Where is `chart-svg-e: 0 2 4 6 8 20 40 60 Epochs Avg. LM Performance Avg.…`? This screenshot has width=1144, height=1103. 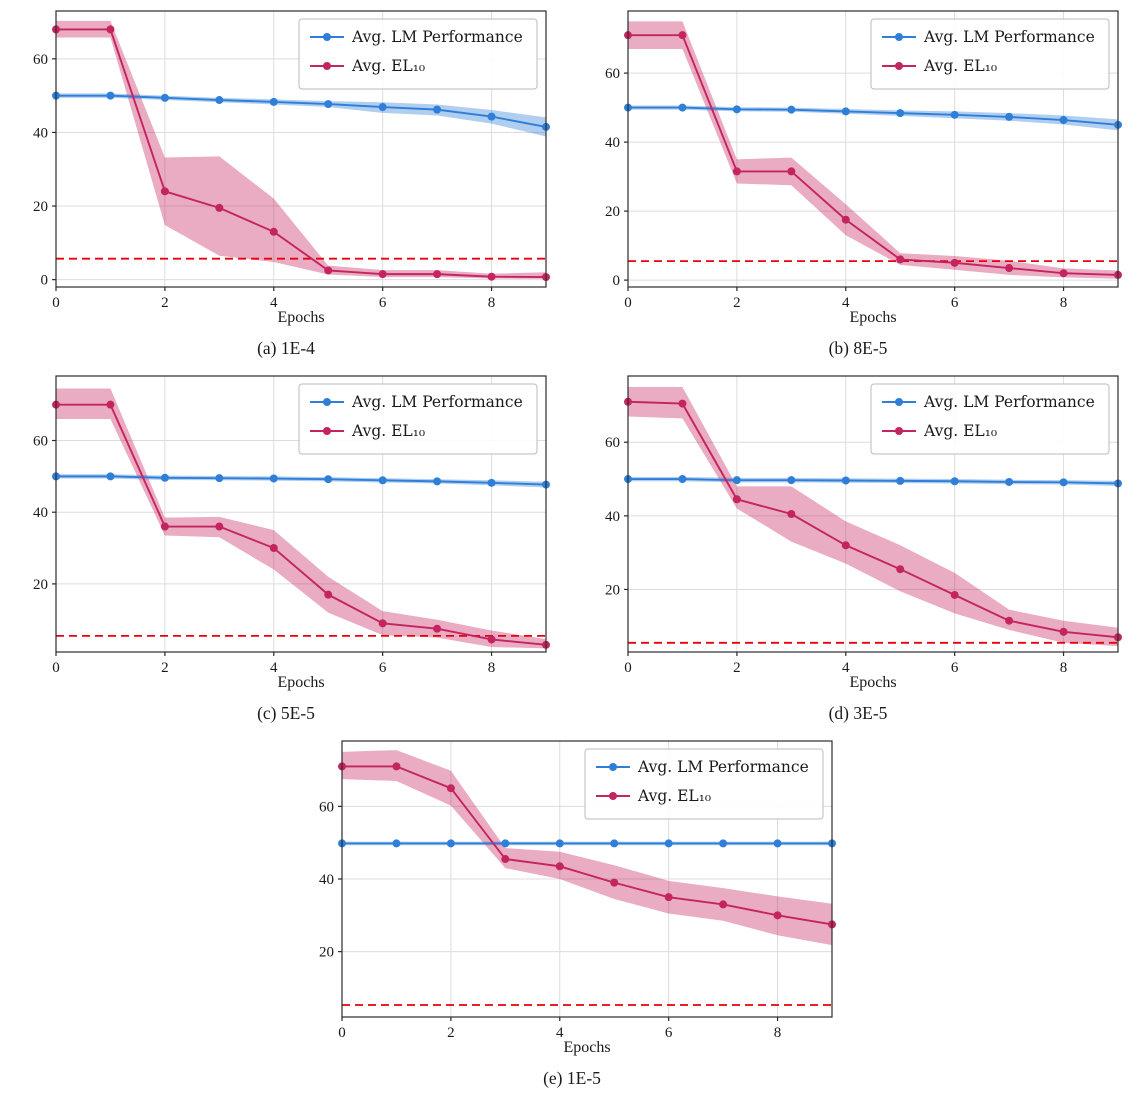 chart-svg-e: 0 2 4 6 8 20 40 60 Epochs Avg. LM Performance Avg.… is located at coordinates (577, 898).